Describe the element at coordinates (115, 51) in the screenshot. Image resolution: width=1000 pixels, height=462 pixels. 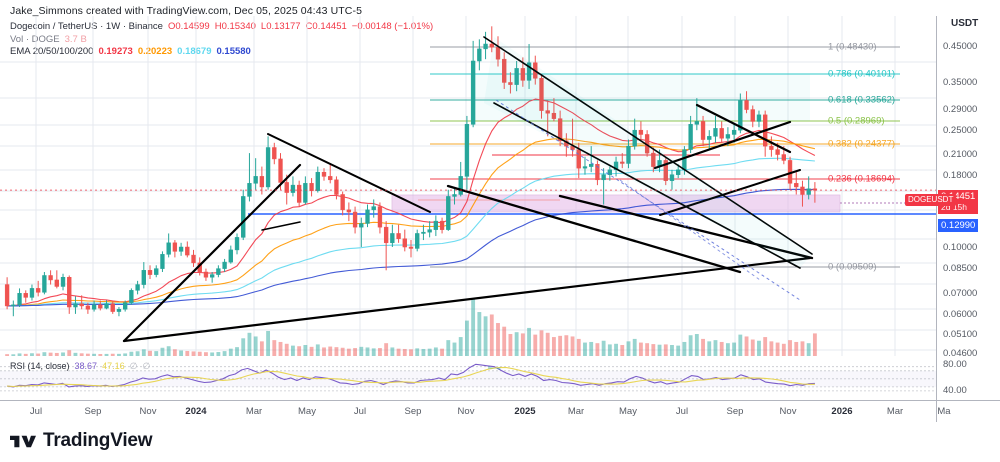
I see `ema20-value: 0.19273` at that location.